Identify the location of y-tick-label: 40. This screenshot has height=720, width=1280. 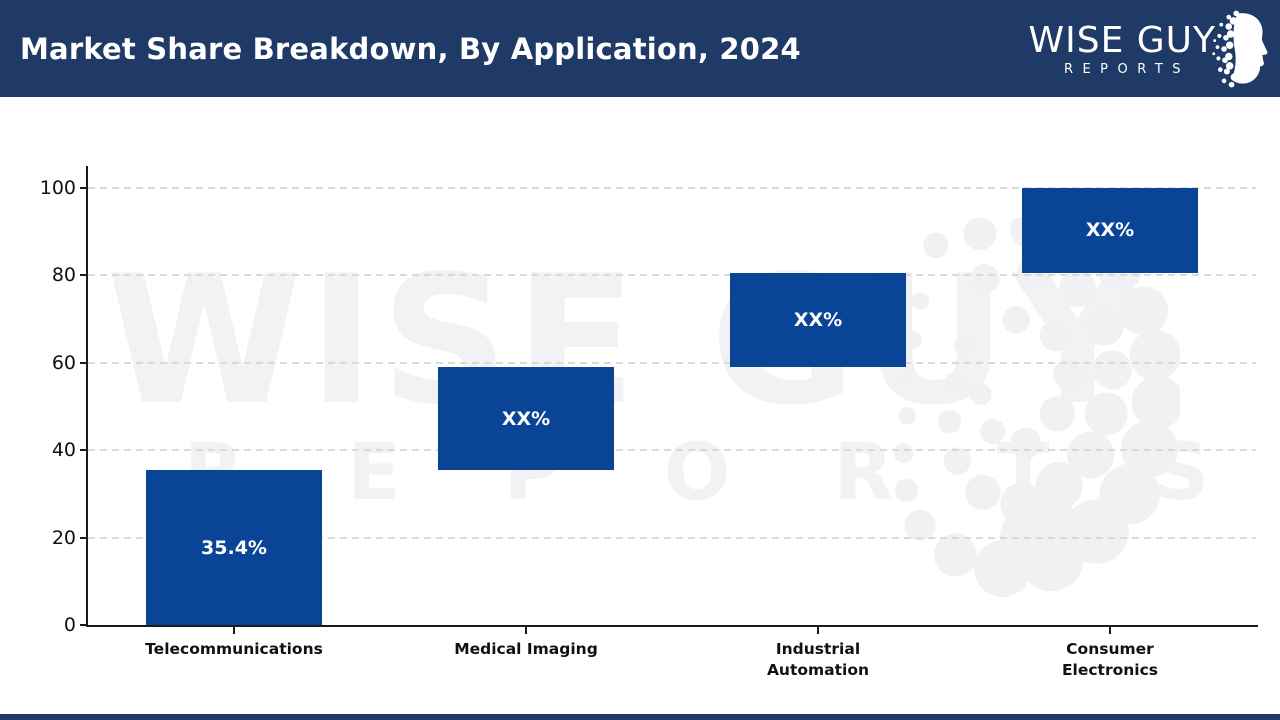
(63, 450).